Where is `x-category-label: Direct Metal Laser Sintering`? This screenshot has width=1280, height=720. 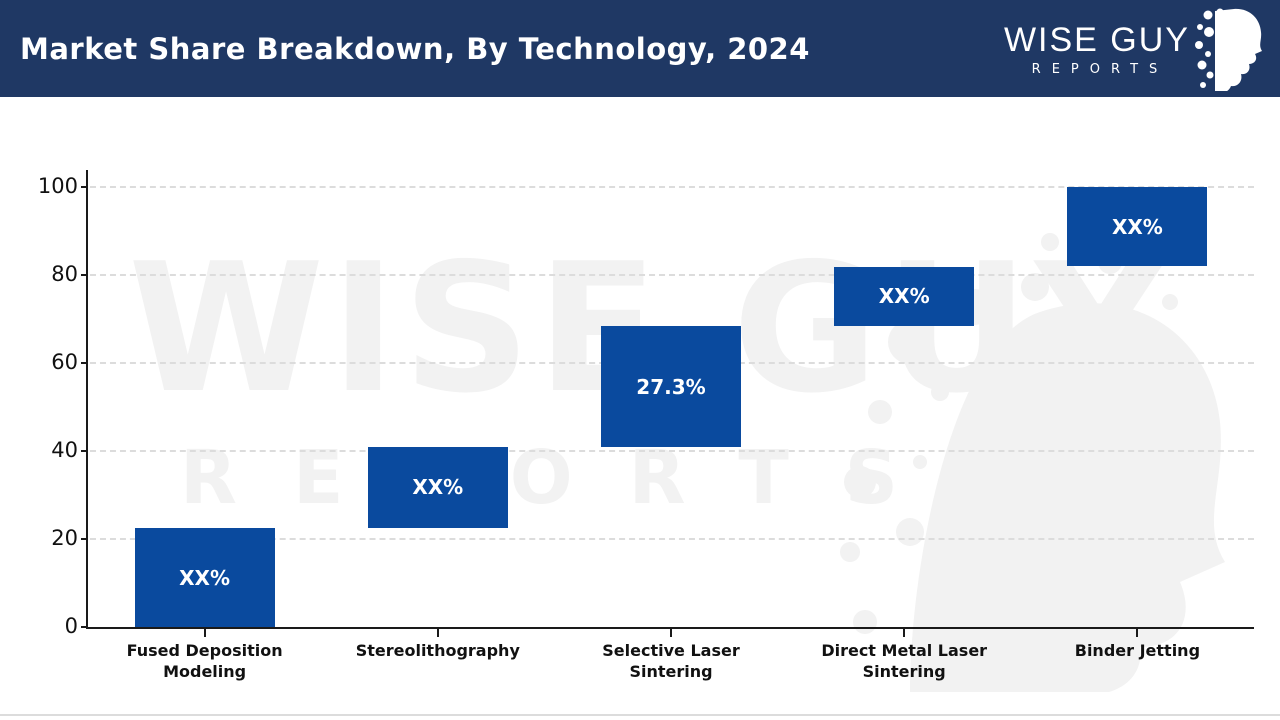 x-category-label: Direct Metal Laser Sintering is located at coordinates (904, 661).